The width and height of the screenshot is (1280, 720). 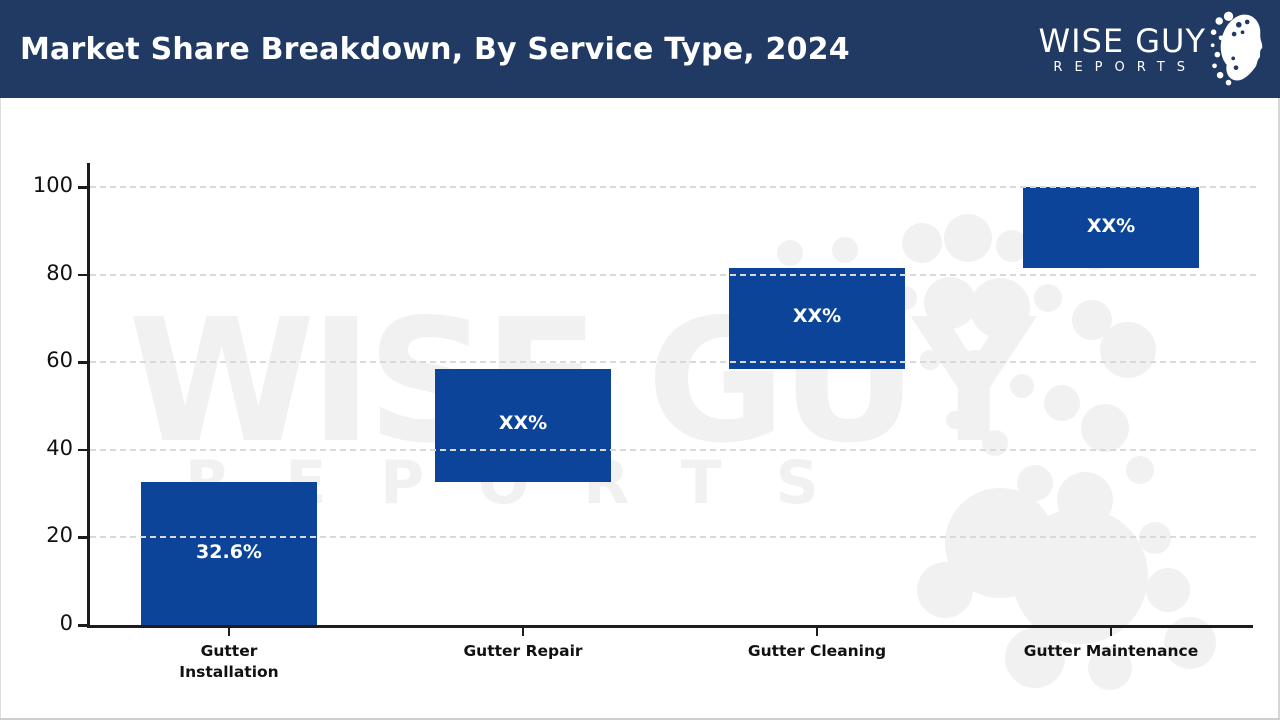 I want to click on x-category-label: Gutter Maintenance, so click(x=1111, y=651).